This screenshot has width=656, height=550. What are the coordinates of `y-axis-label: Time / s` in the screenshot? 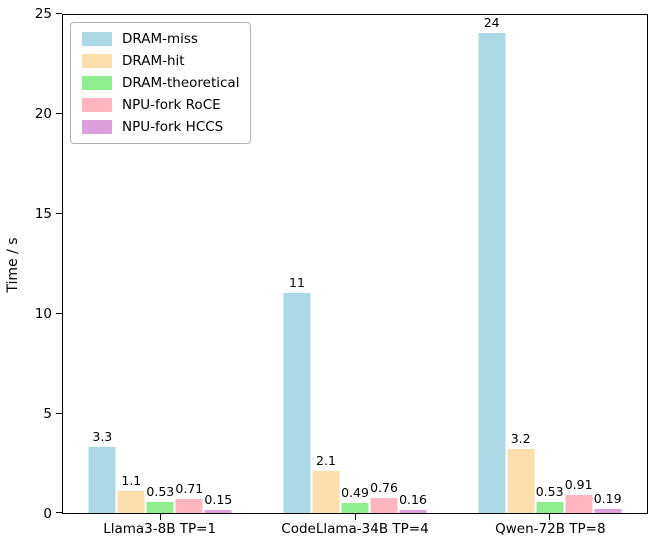 It's located at (13, 265).